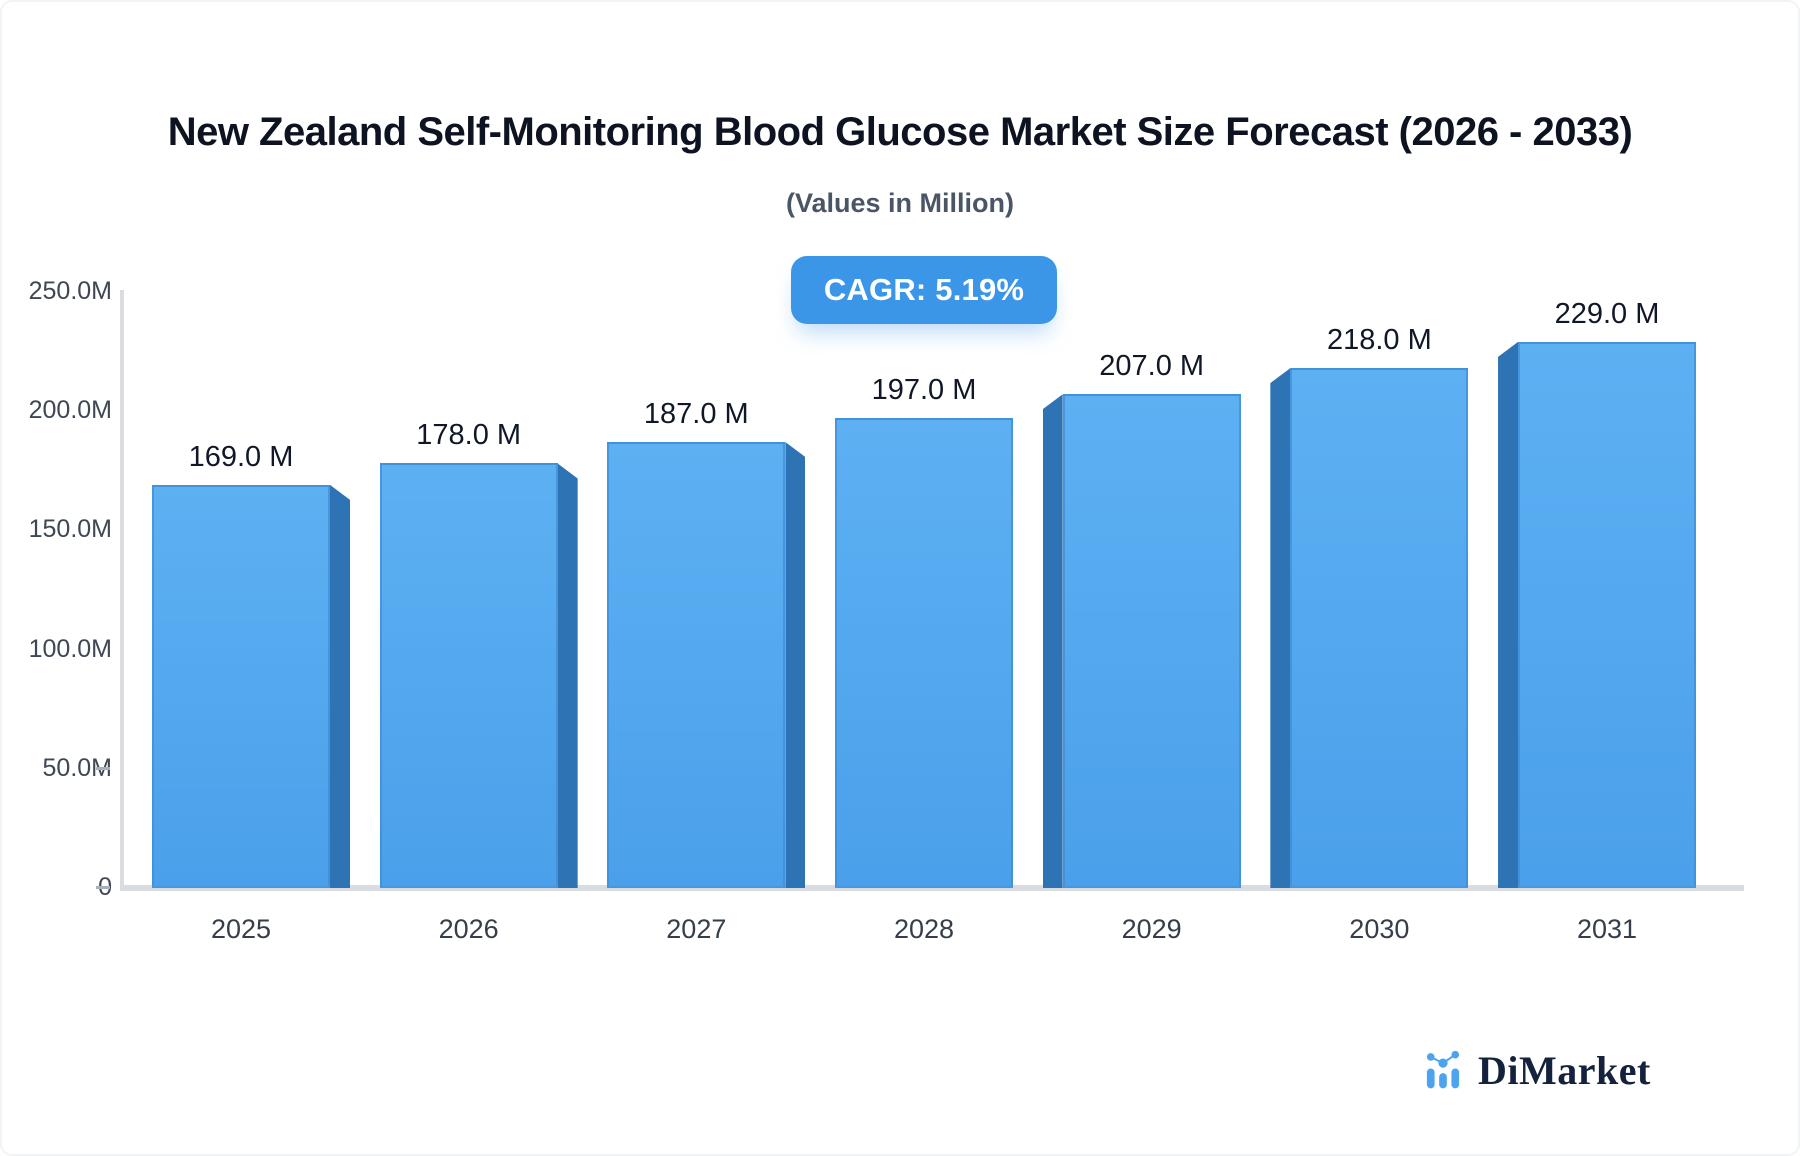 This screenshot has height=1156, width=1800. Describe the element at coordinates (70, 410) in the screenshot. I see `y-axis-tick-label: 200.0M` at that location.